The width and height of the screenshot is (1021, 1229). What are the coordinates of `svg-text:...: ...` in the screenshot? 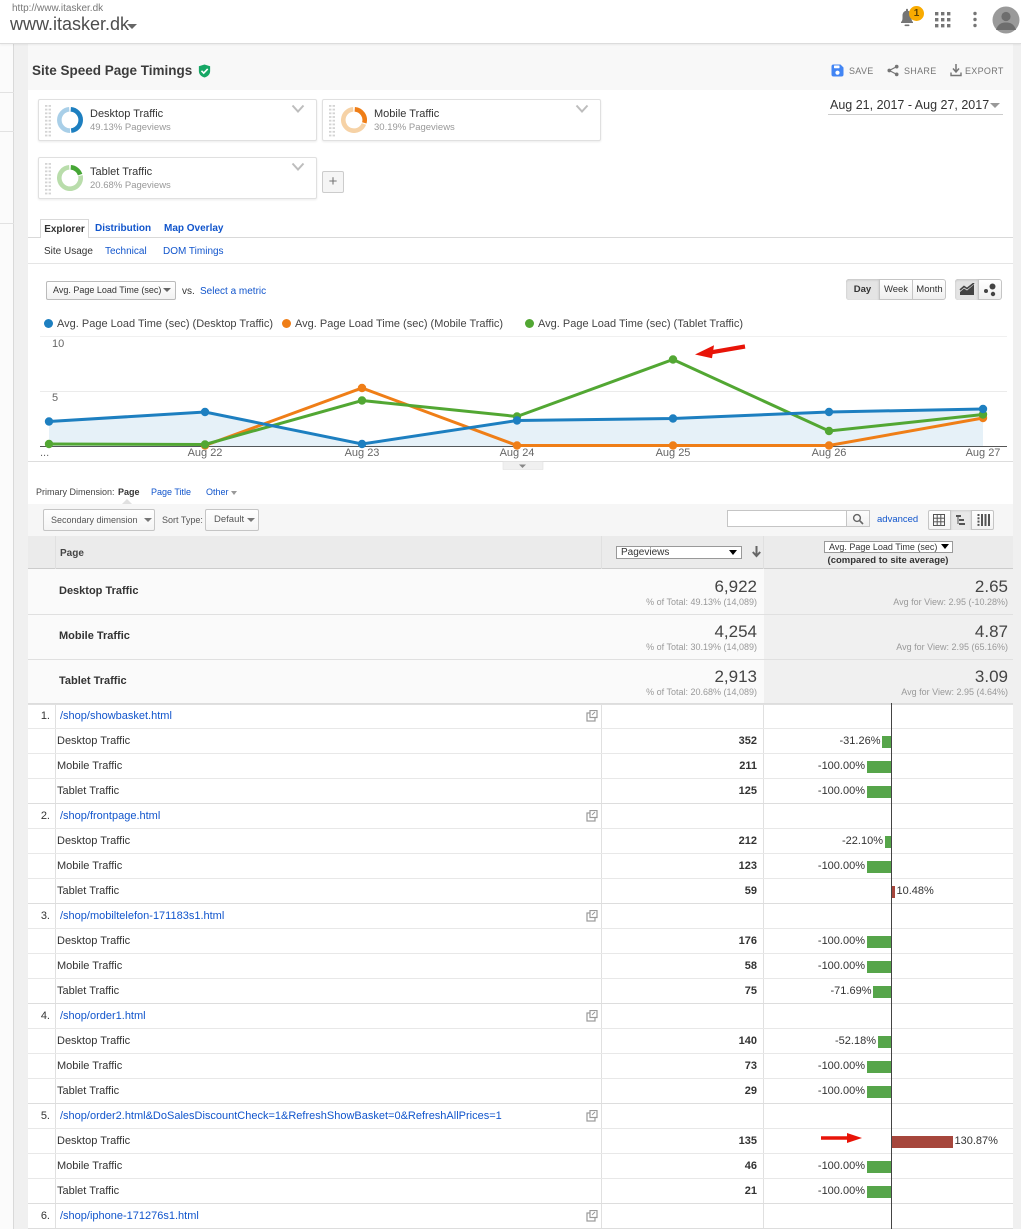 It's located at (44, 453).